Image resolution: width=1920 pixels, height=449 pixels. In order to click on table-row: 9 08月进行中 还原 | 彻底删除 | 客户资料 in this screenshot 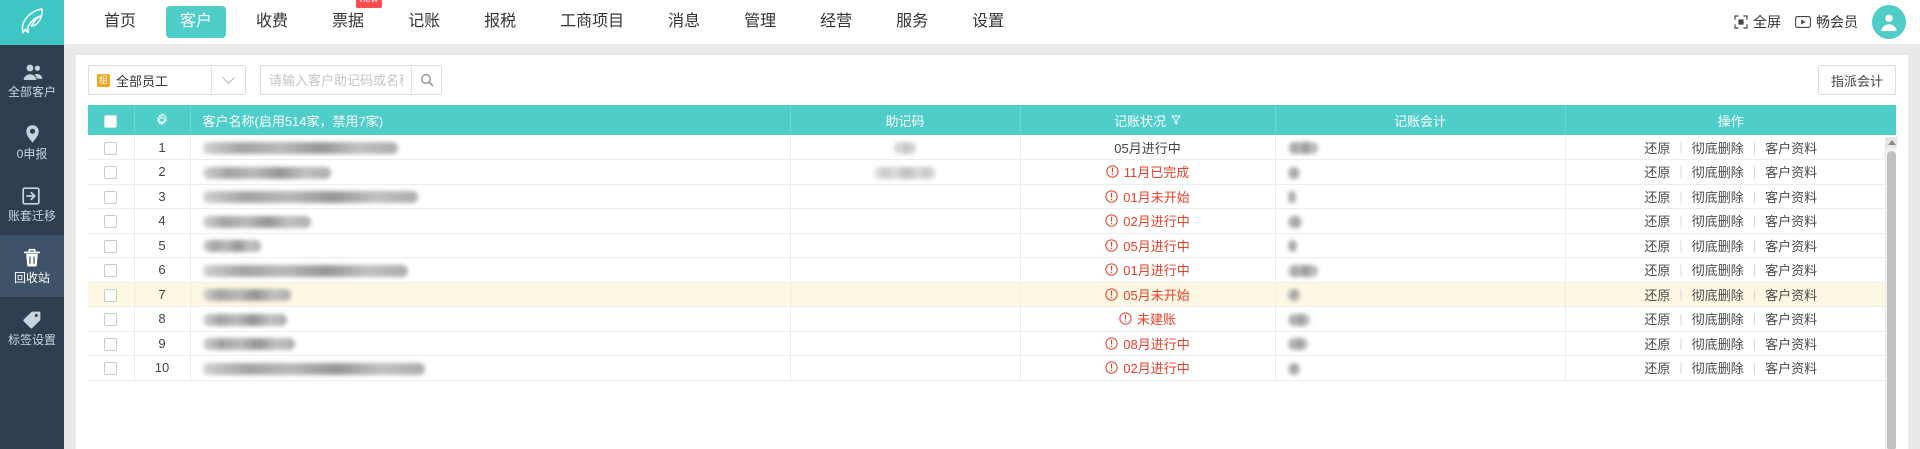, I will do `click(992, 343)`.